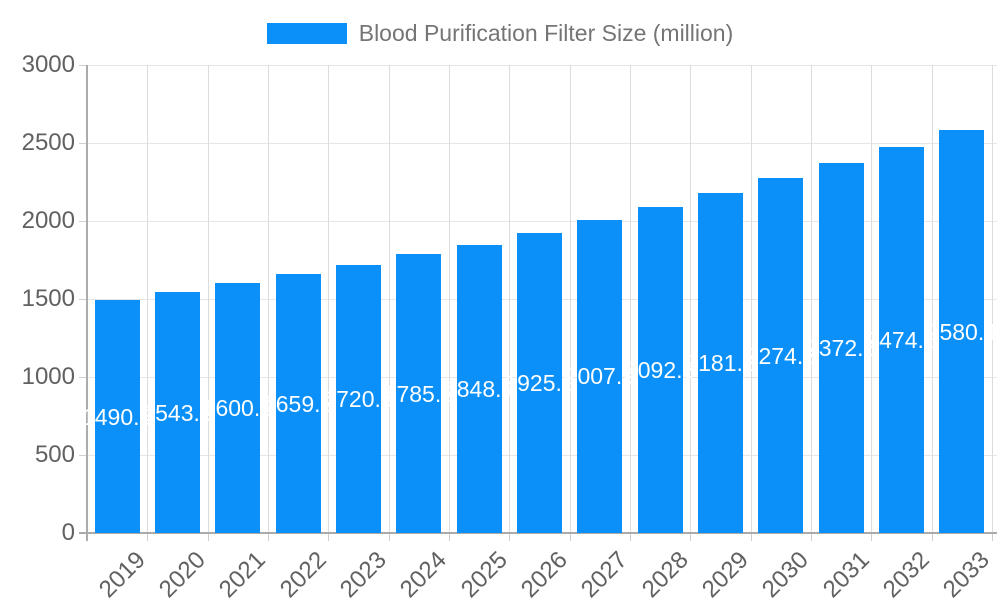  I want to click on bar-value-label: 1490.5, so click(117, 416).